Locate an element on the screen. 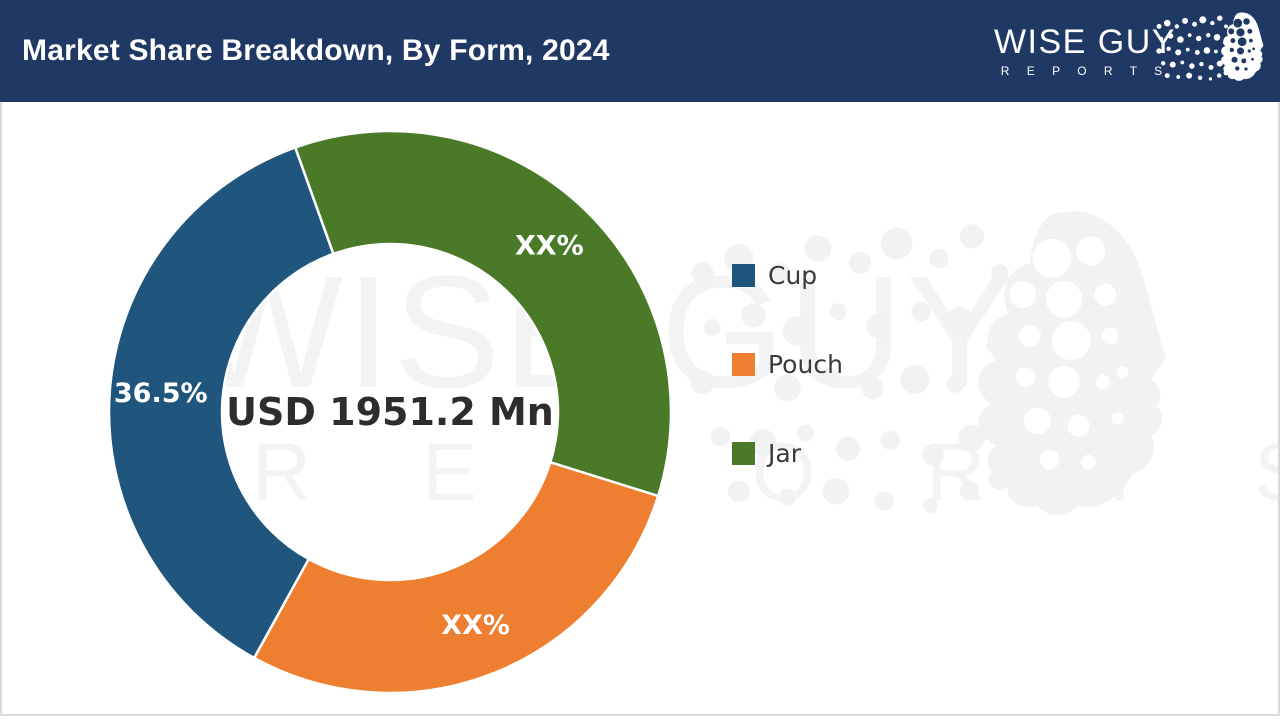 Image resolution: width=1280 pixels, height=720 pixels. brand-logo: WISE GUY R E P O R T S is located at coordinates (1130, 51).